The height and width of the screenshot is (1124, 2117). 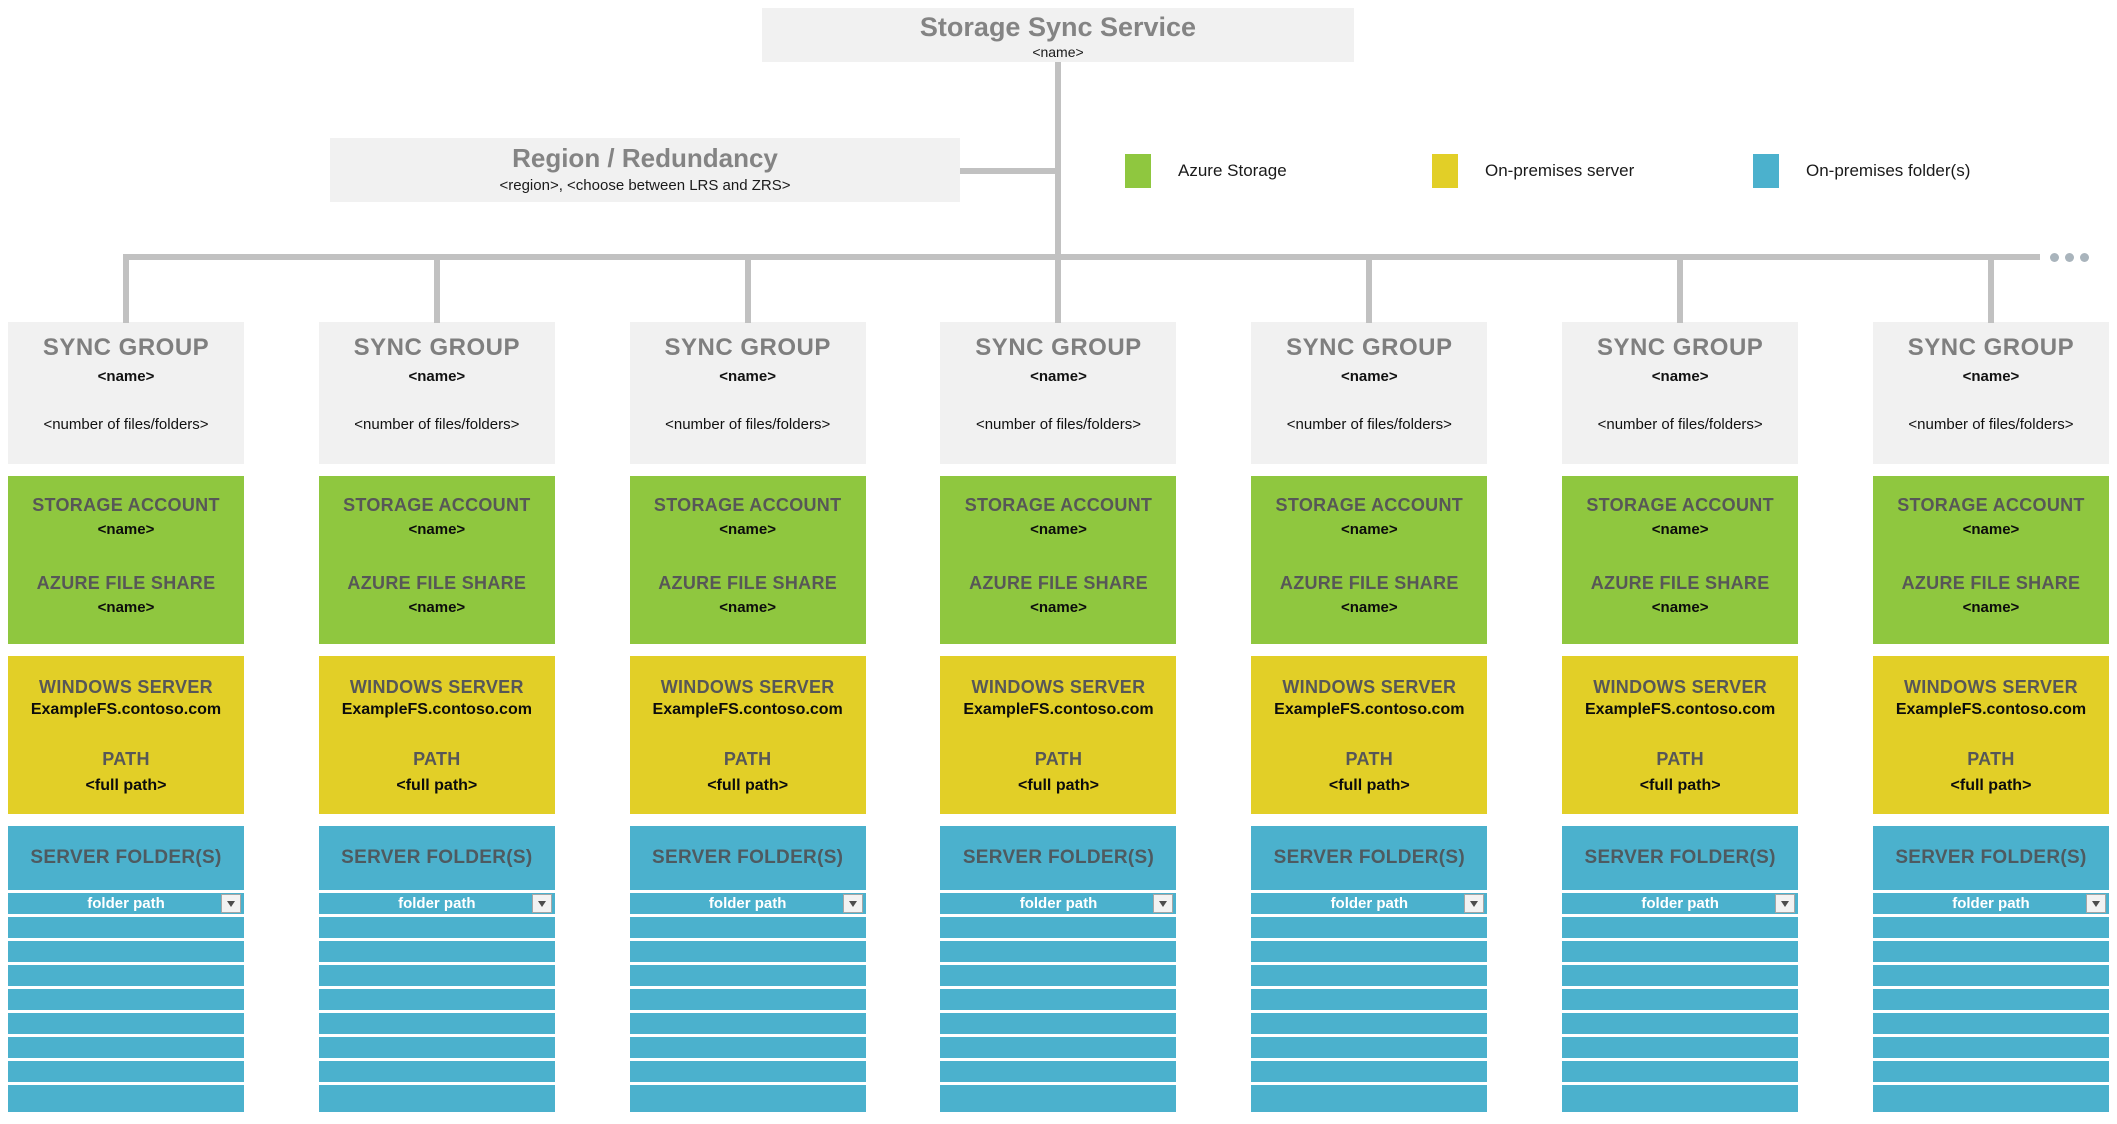 I want to click on path-value-placeholder: <full path>, so click(x=1369, y=785).